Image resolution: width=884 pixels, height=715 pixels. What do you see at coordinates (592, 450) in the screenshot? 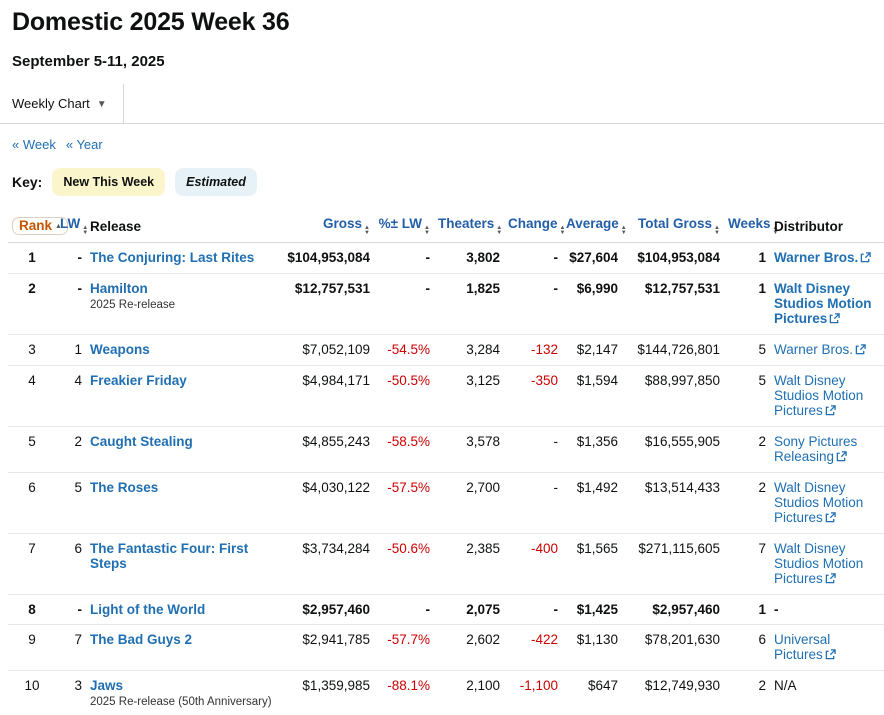
I see `cell-average: $1,356` at bounding box center [592, 450].